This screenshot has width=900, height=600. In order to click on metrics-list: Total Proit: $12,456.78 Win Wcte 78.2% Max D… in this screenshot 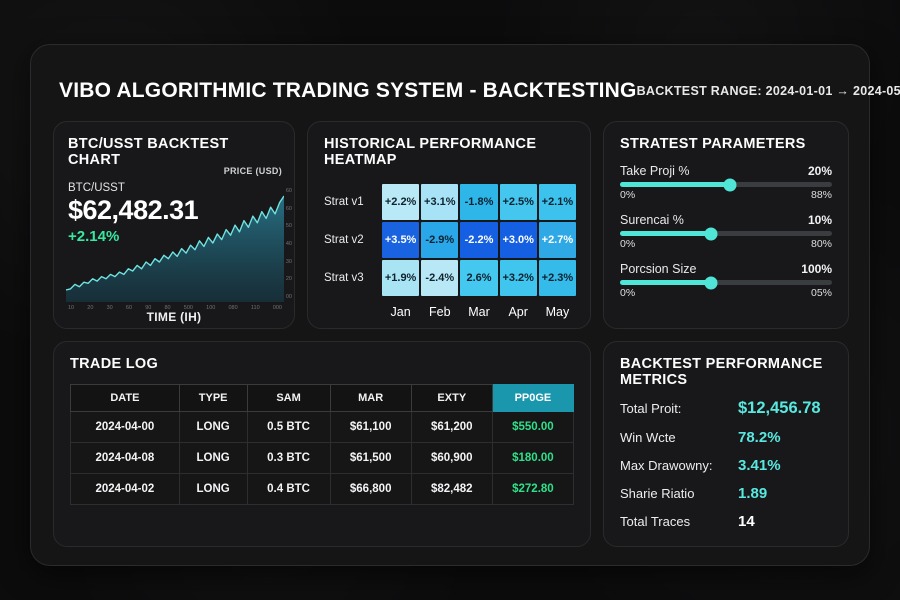, I will do `click(726, 464)`.